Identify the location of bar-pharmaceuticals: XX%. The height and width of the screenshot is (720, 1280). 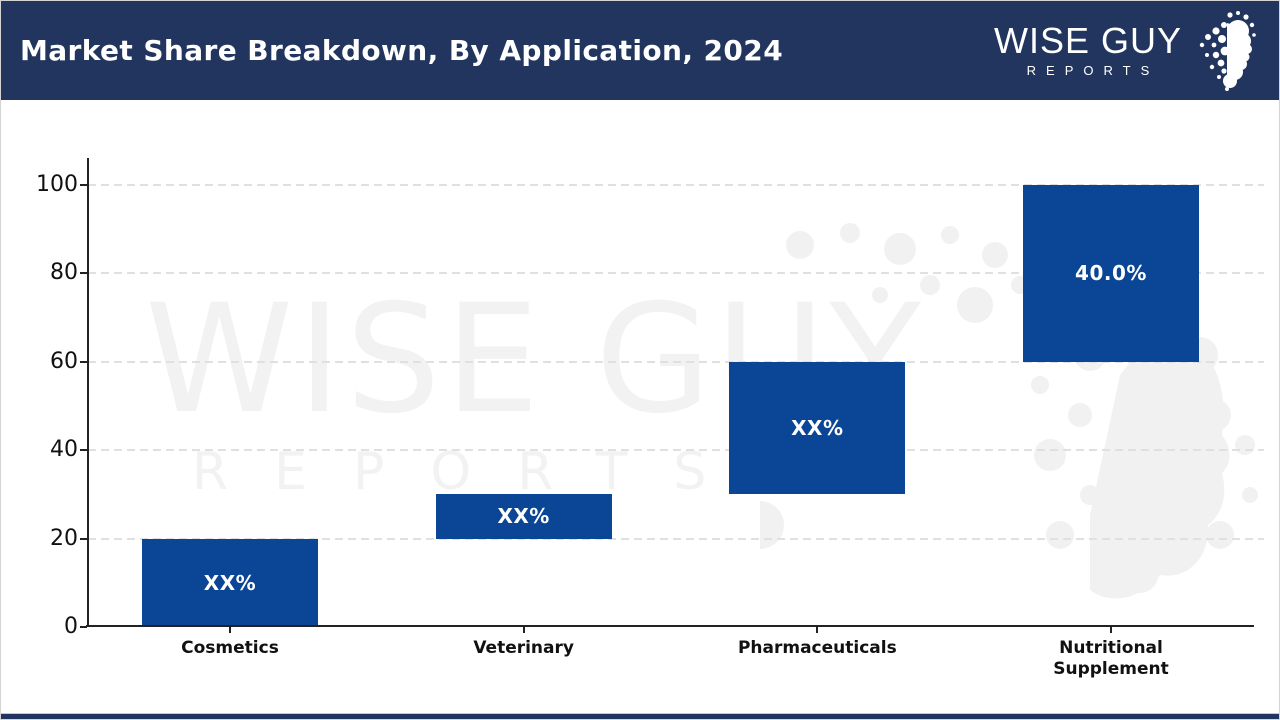
(817, 428).